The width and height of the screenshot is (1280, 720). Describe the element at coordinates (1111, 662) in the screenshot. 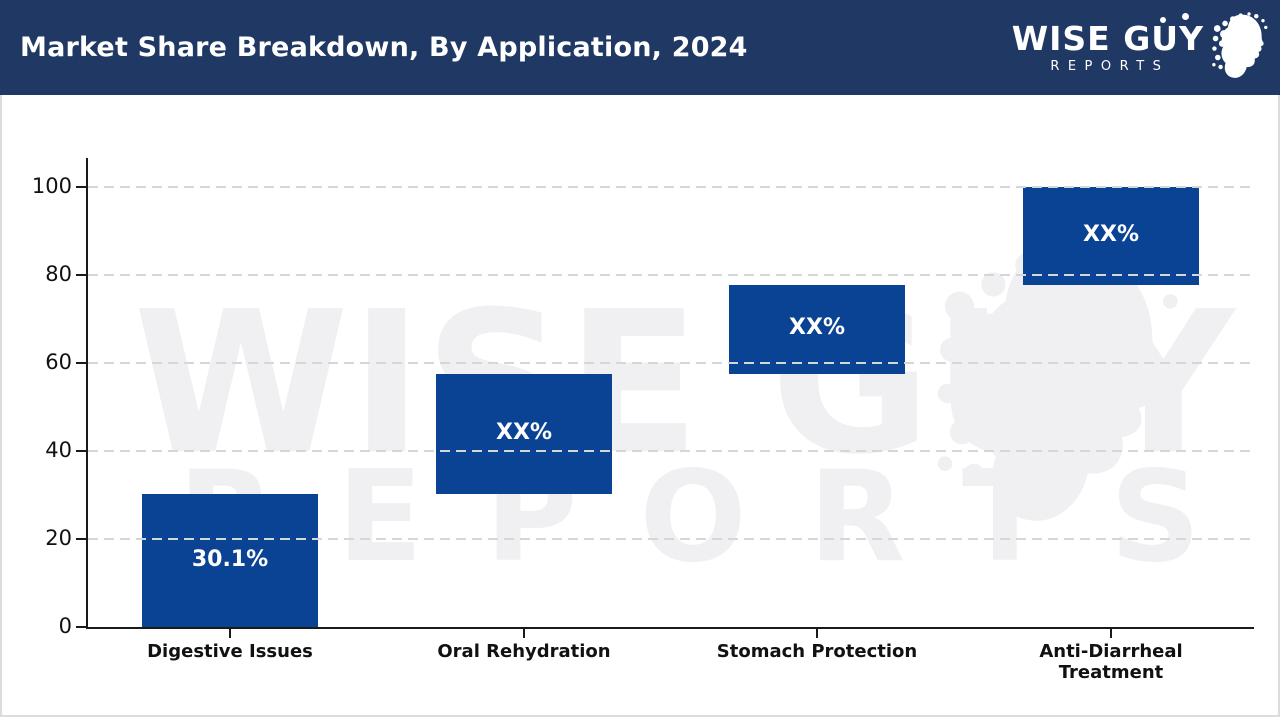

I see `x-category-label: Anti-Diarrheal Treatment` at that location.